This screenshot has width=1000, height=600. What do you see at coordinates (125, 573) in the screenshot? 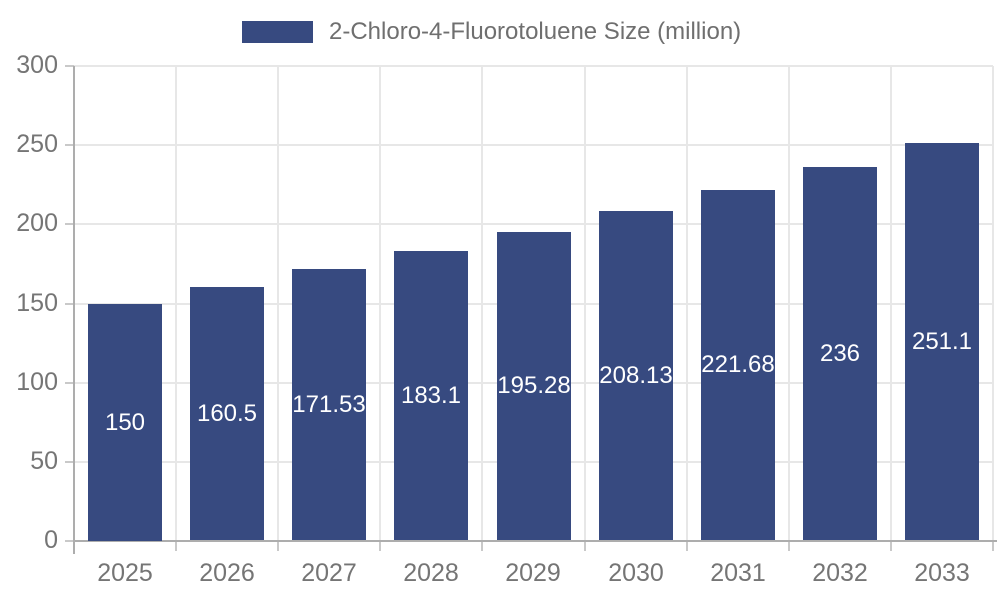
I see `x-axis-tick-label: 2025` at bounding box center [125, 573].